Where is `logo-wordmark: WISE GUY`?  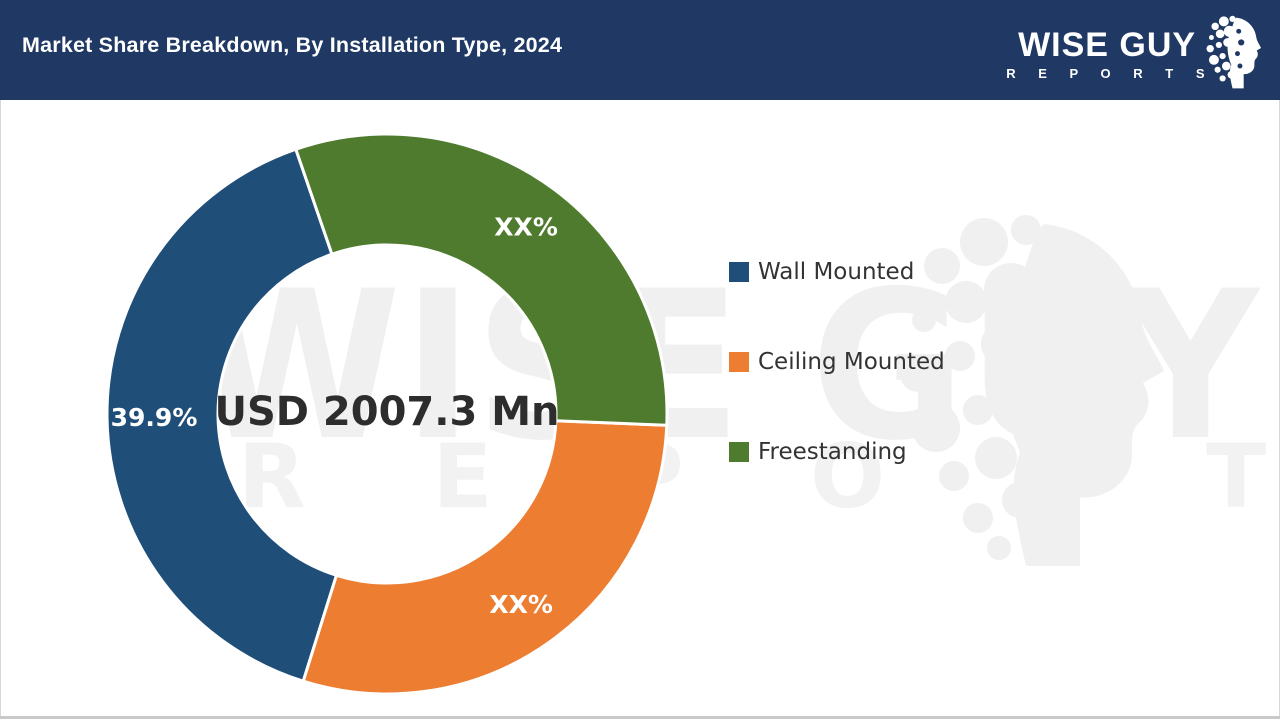
logo-wordmark: WISE GUY is located at coordinates (1107, 44).